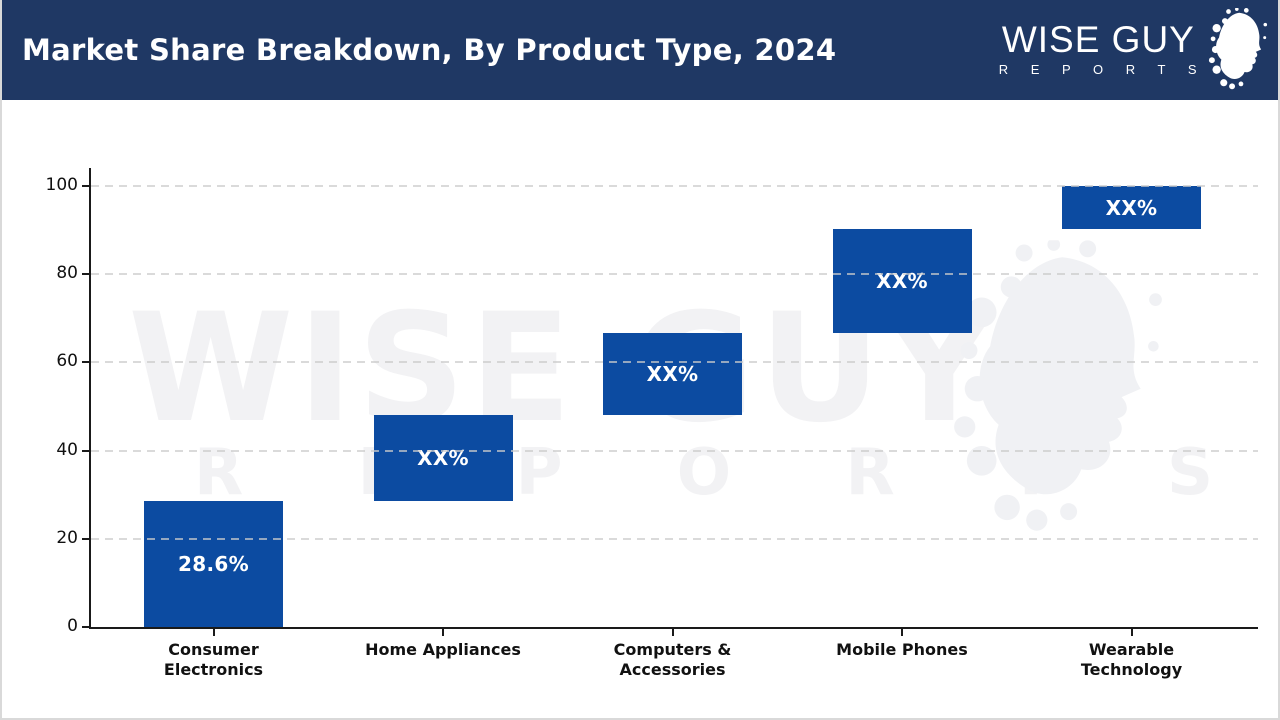  I want to click on bar-home-appliances: XX%, so click(443, 458).